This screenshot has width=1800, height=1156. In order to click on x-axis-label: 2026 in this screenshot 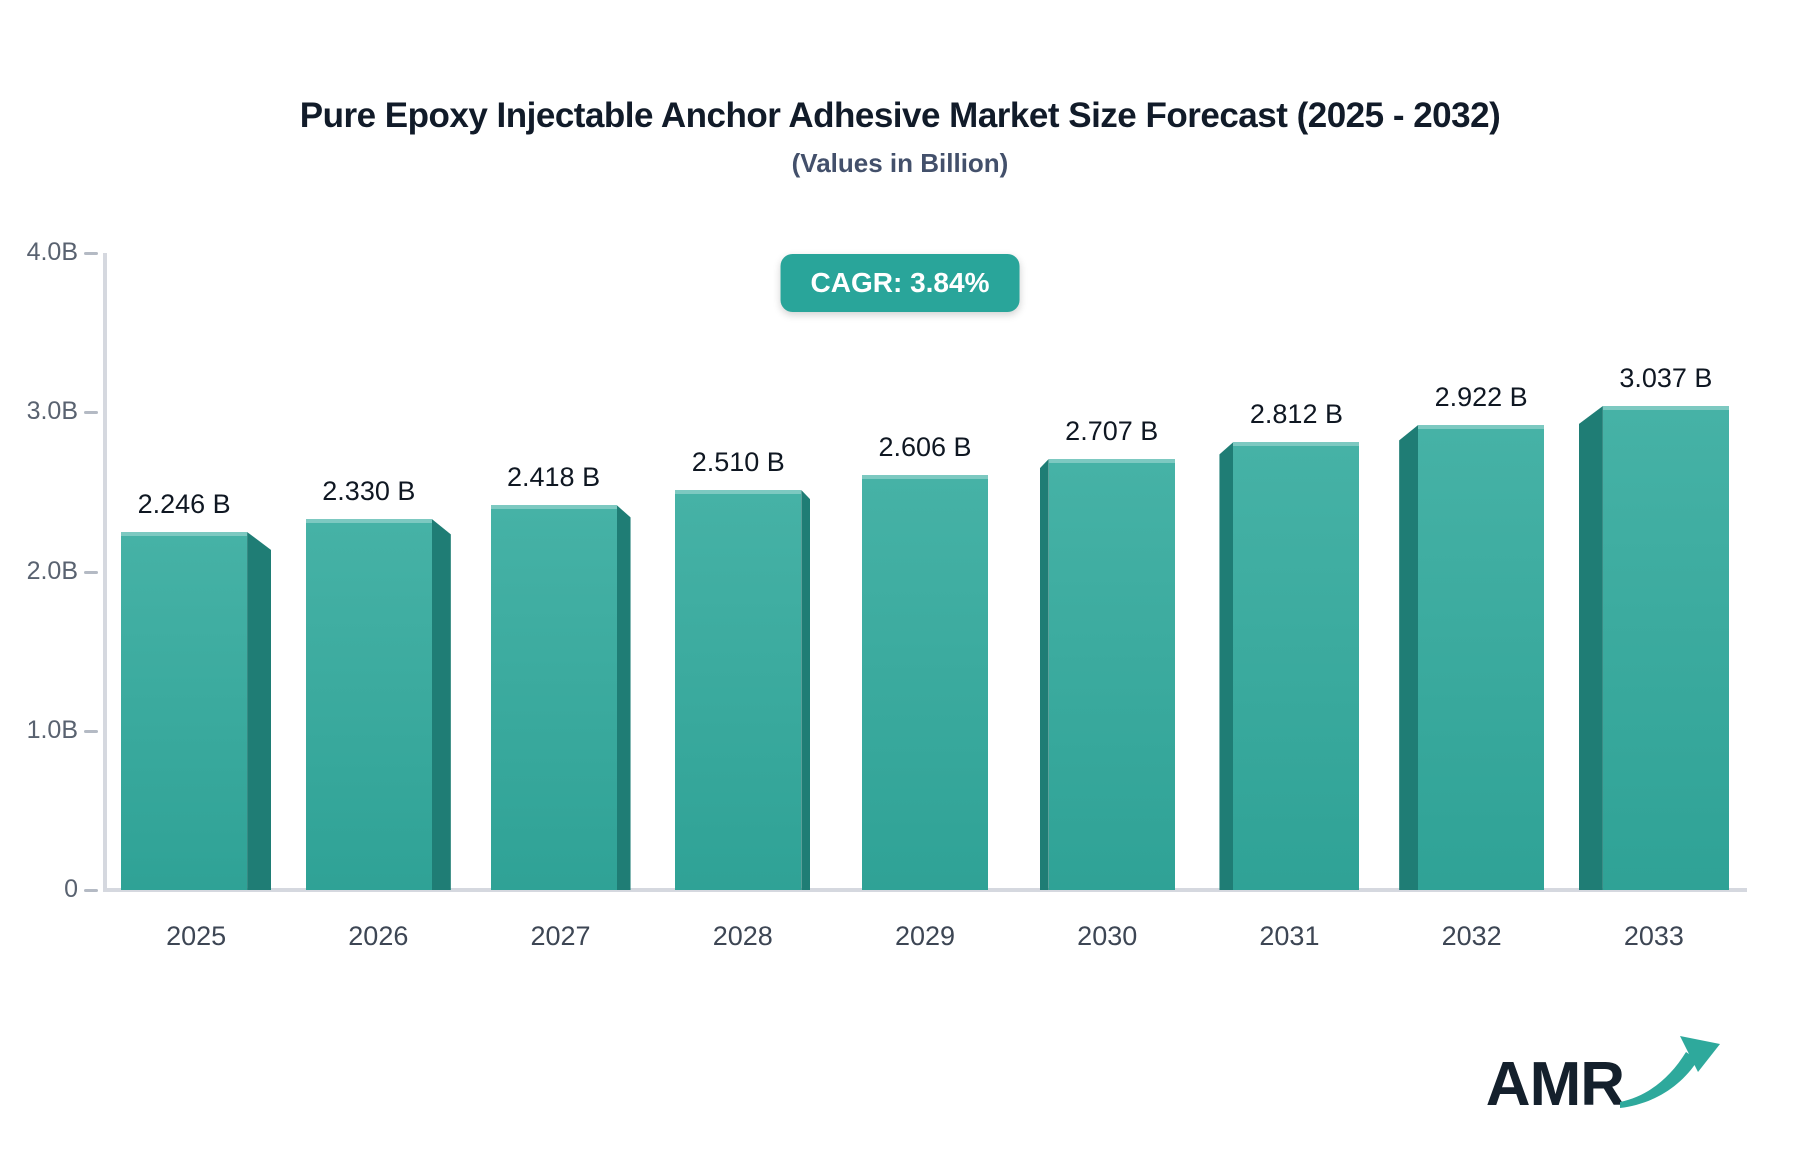, I will do `click(378, 936)`.